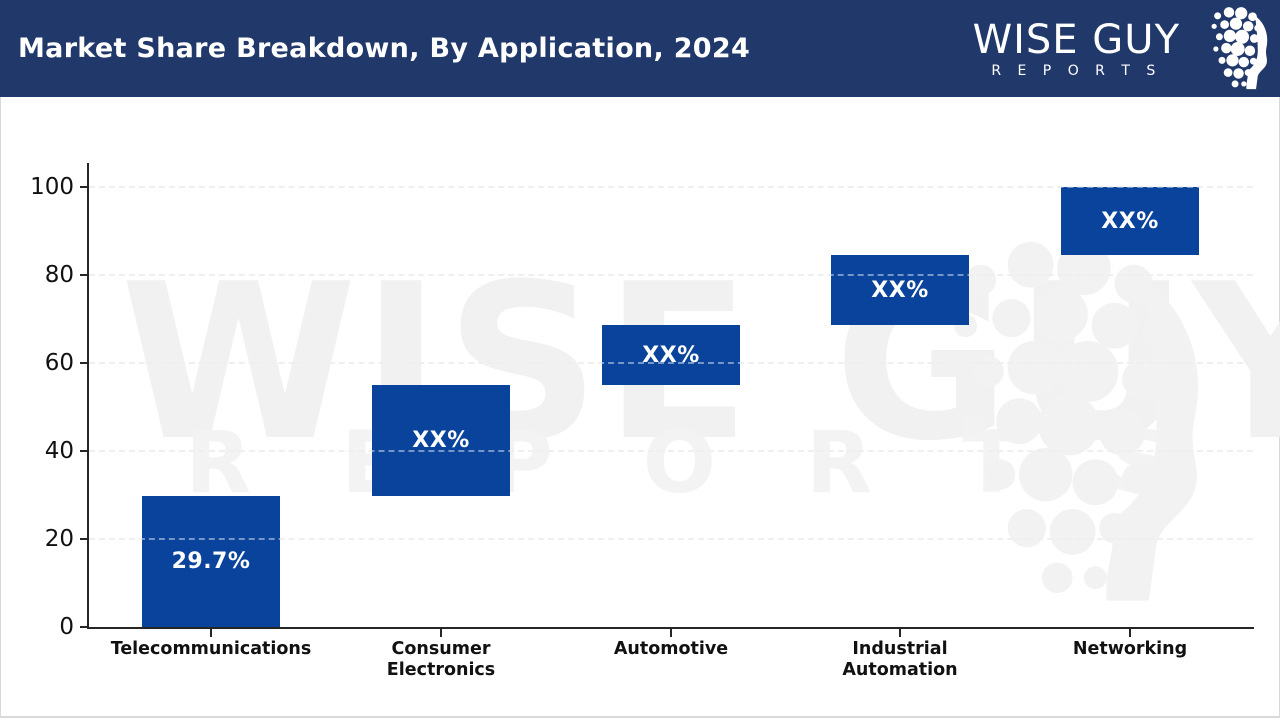  I want to click on bar-value-label: 29.7%, so click(211, 562).